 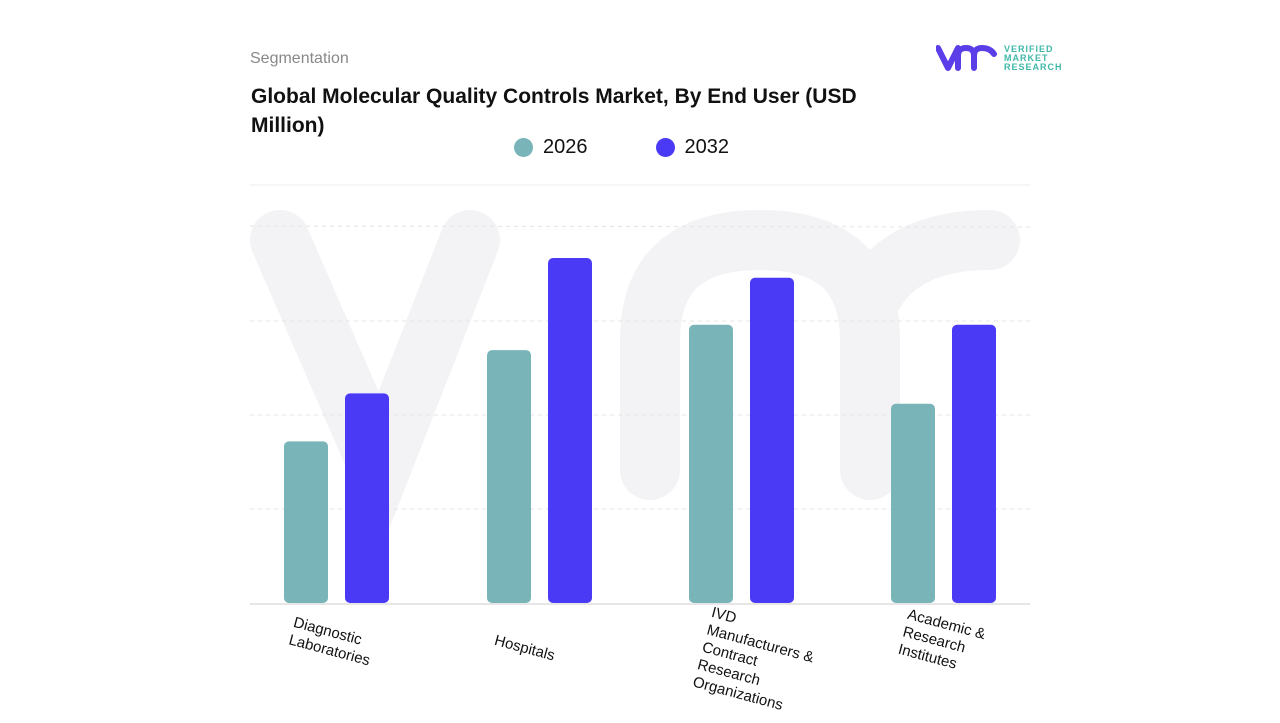 I want to click on legend: 2026 2032, so click(x=621, y=147).